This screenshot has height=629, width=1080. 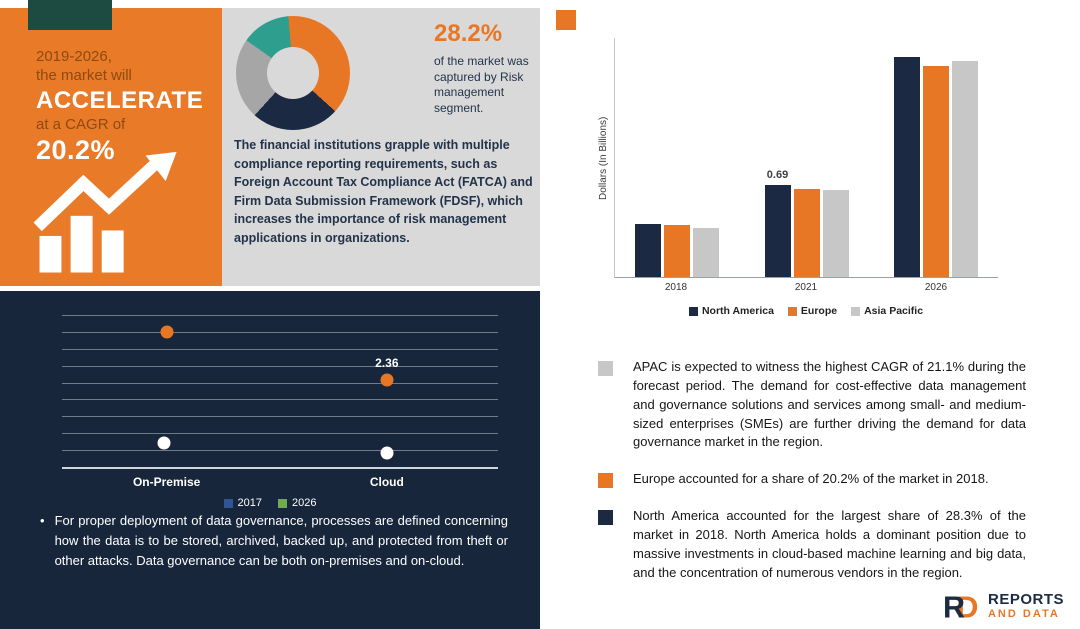 I want to click on legend-item: North America, so click(x=731, y=311).